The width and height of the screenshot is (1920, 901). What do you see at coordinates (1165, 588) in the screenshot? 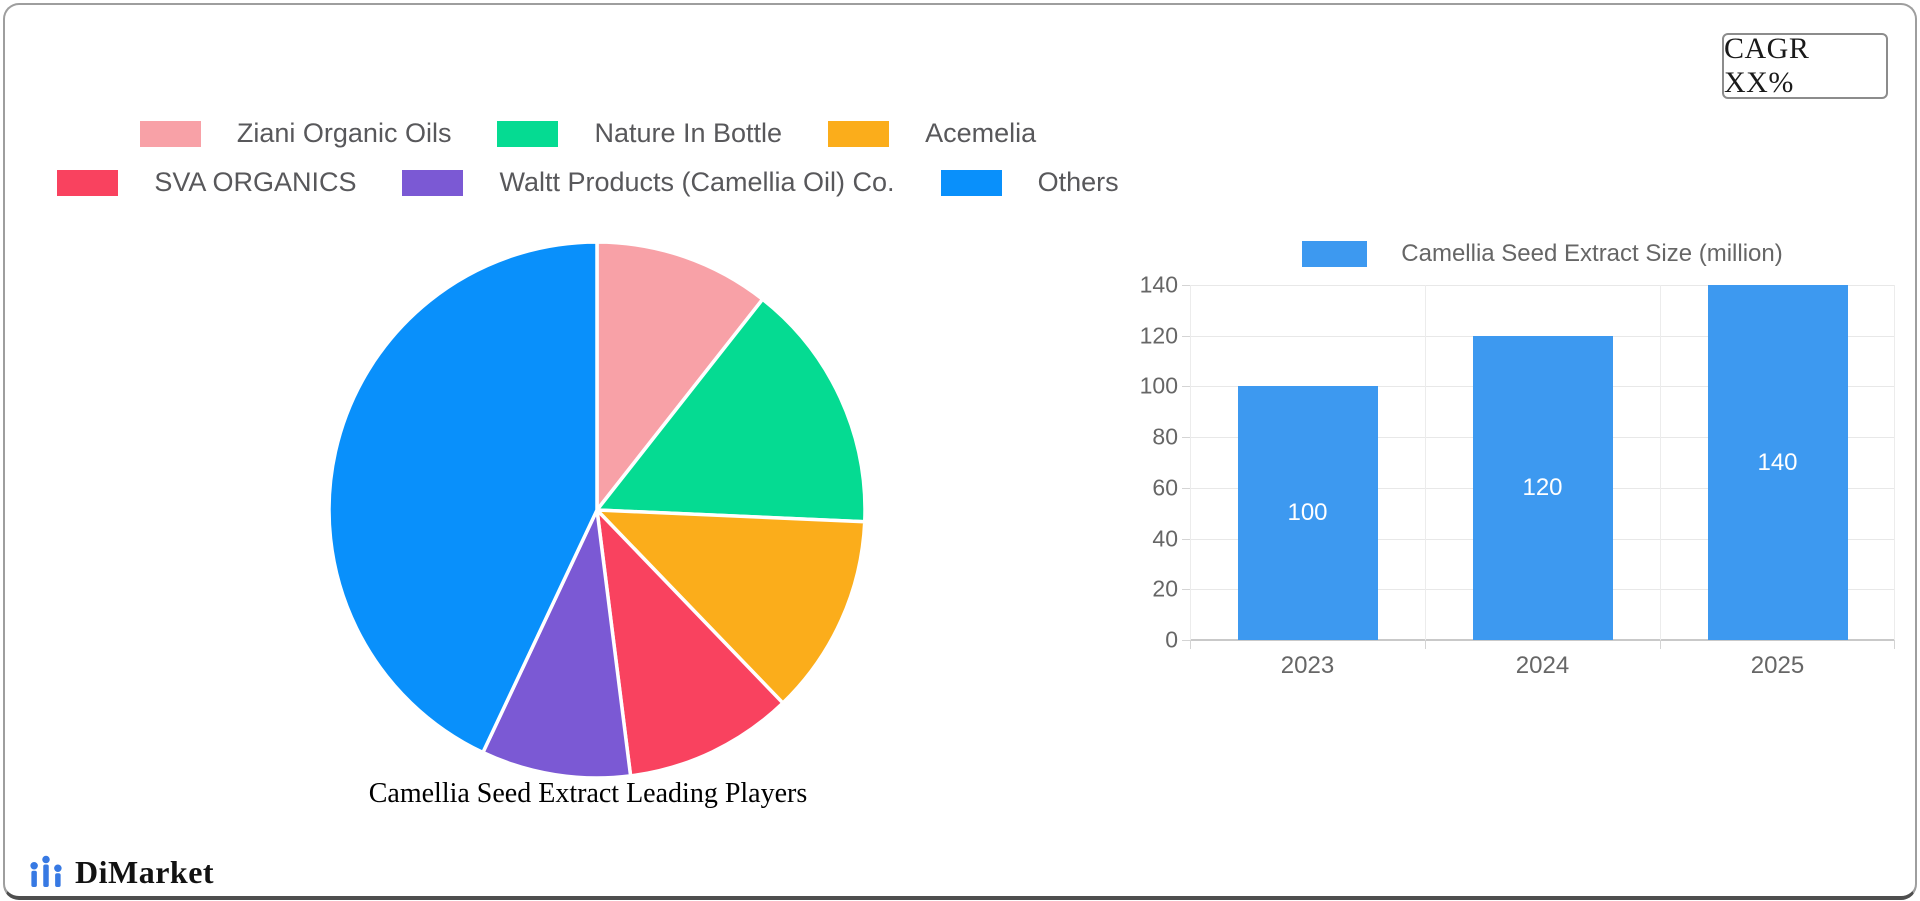
I see `y-axis-tick-label: 20` at bounding box center [1165, 588].